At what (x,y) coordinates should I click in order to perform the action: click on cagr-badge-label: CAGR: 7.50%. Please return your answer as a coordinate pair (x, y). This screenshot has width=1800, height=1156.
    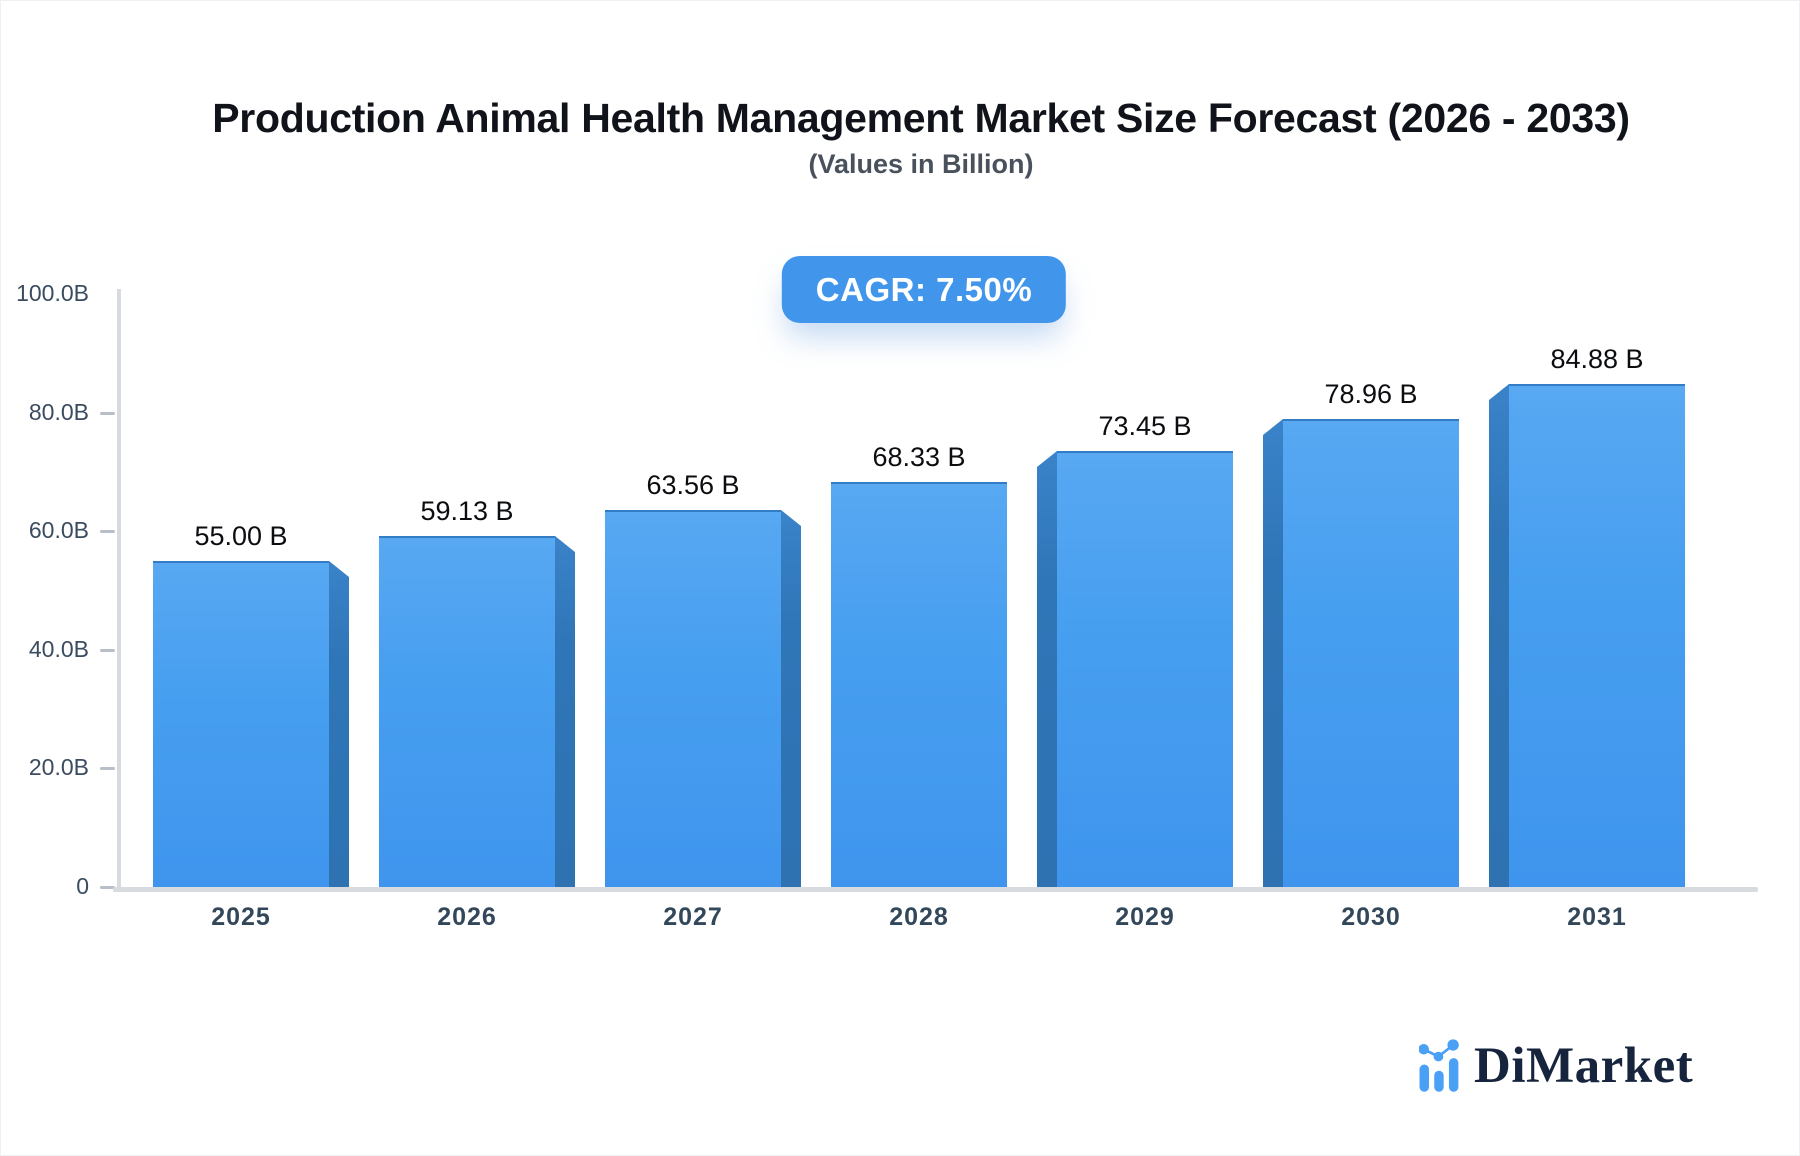
    Looking at the image, I should click on (924, 289).